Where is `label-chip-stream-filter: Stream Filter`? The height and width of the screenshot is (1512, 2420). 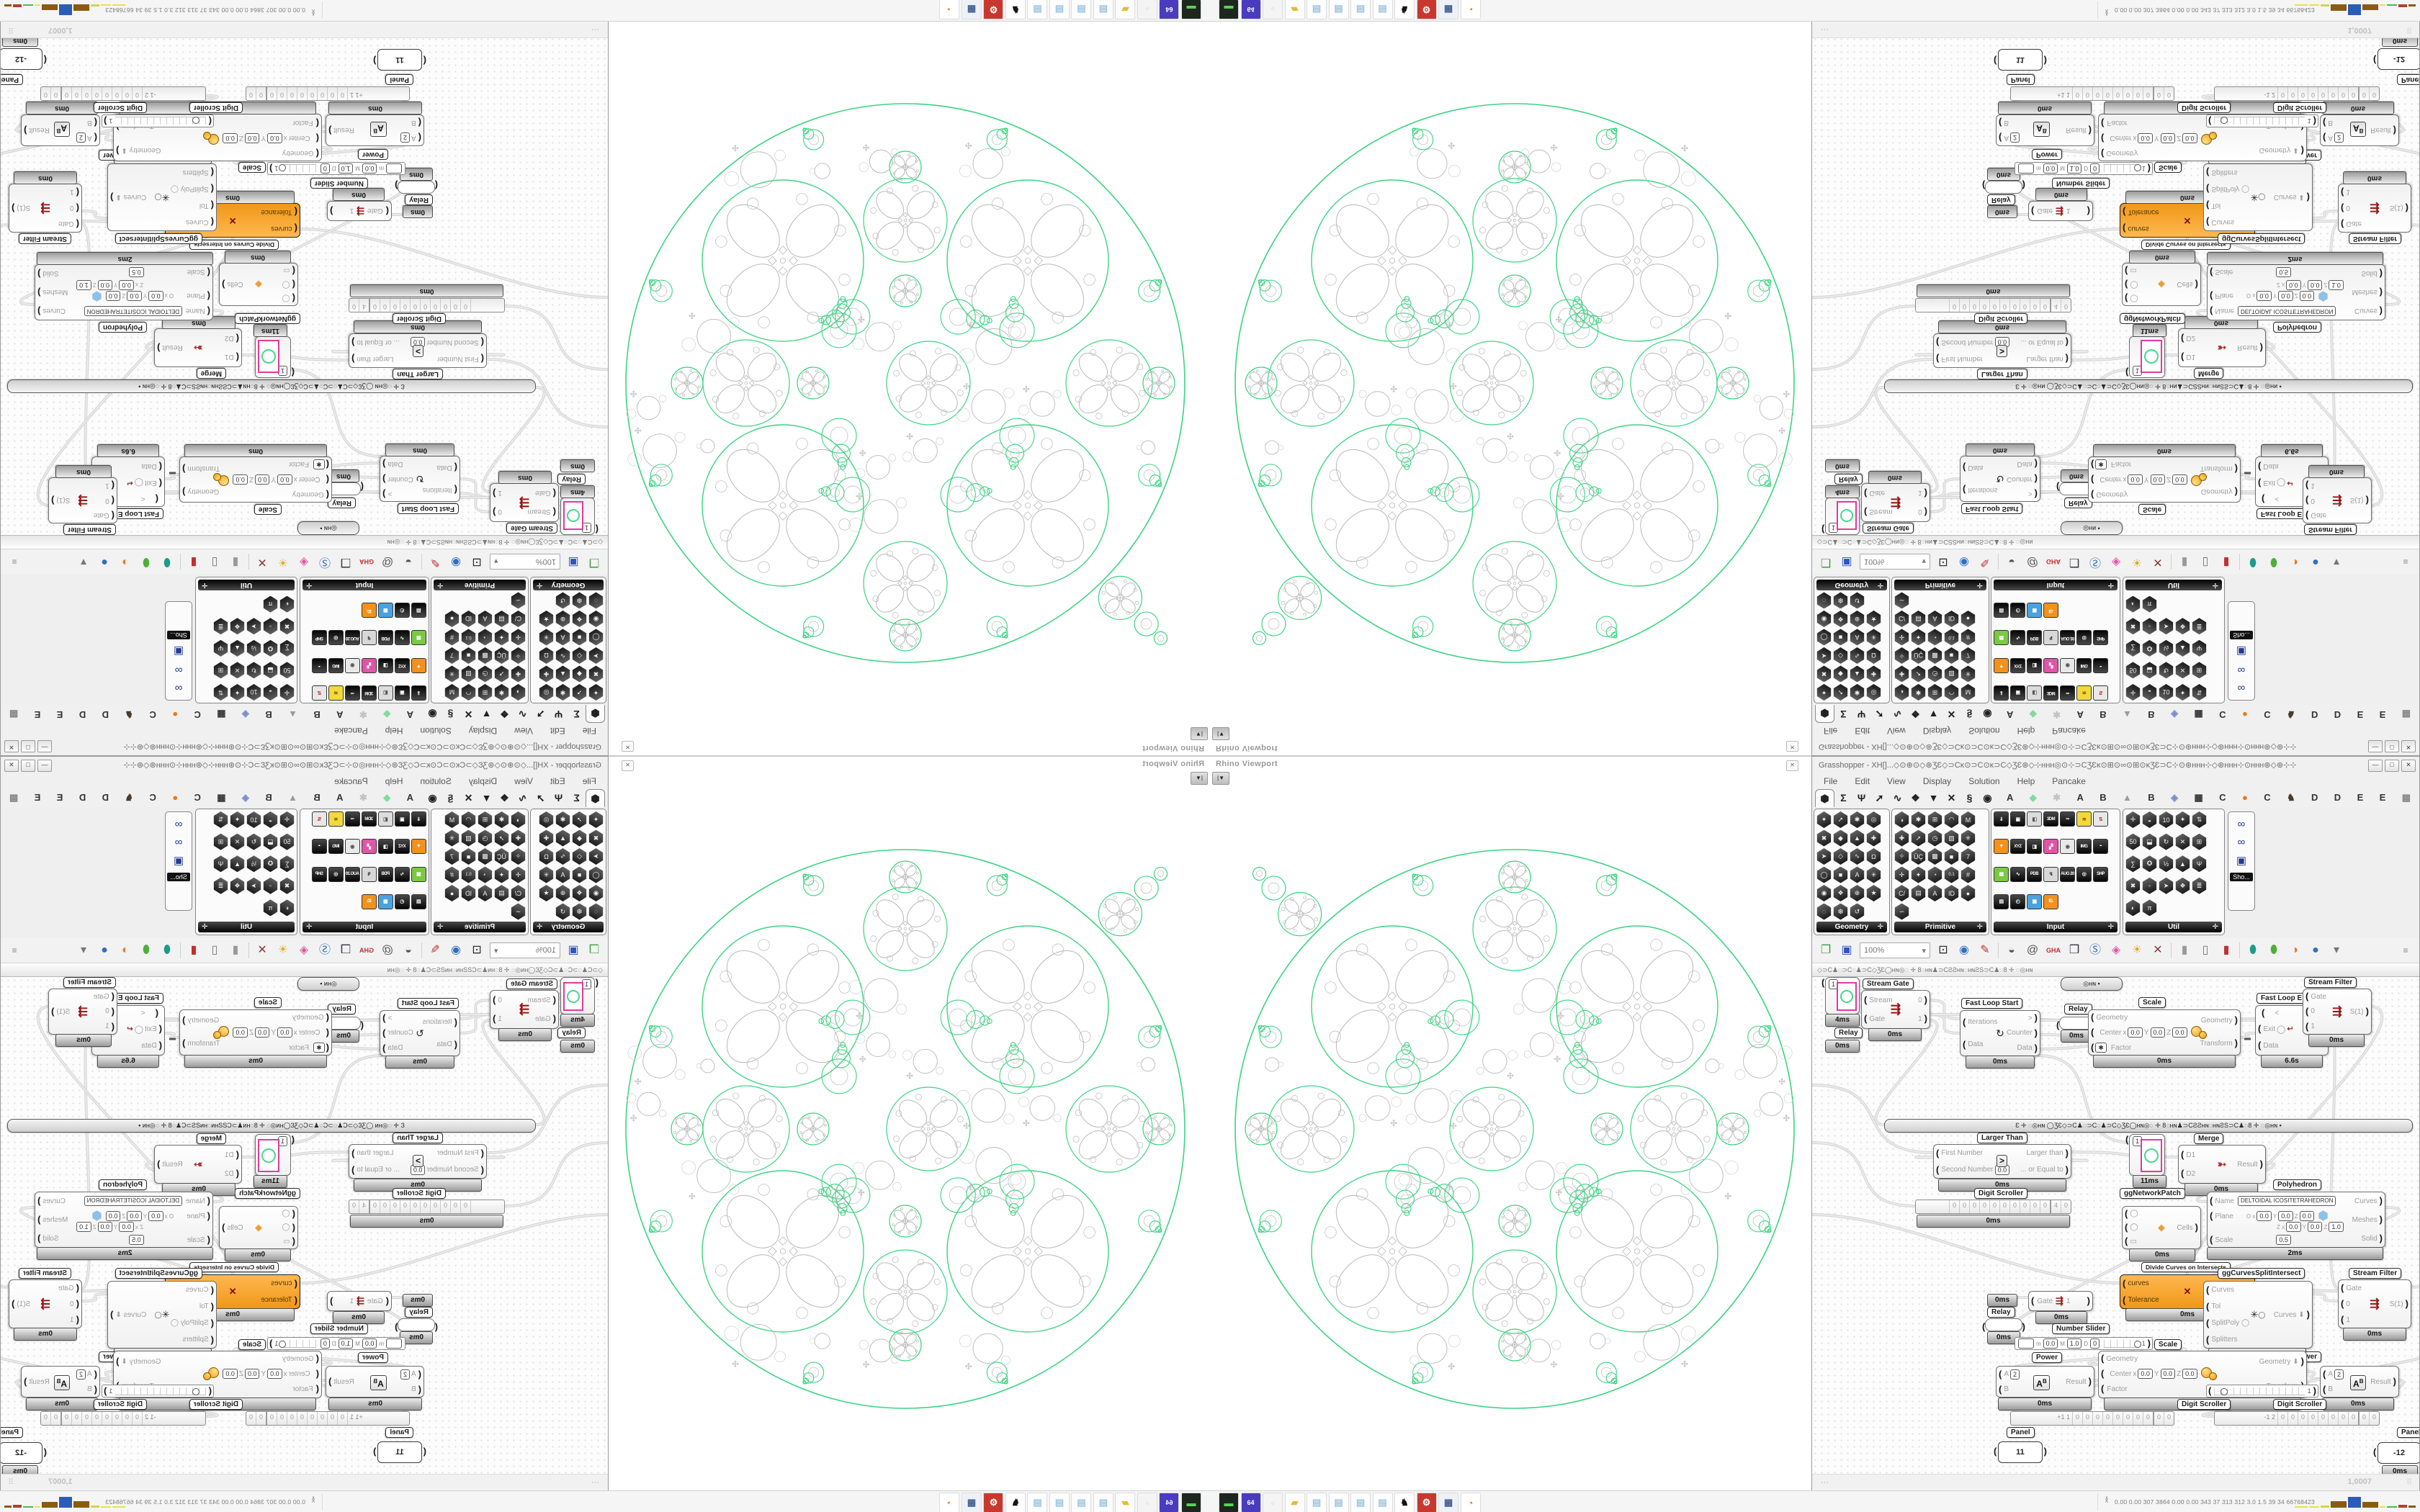 label-chip-stream-filter: Stream Filter is located at coordinates (44, 1273).